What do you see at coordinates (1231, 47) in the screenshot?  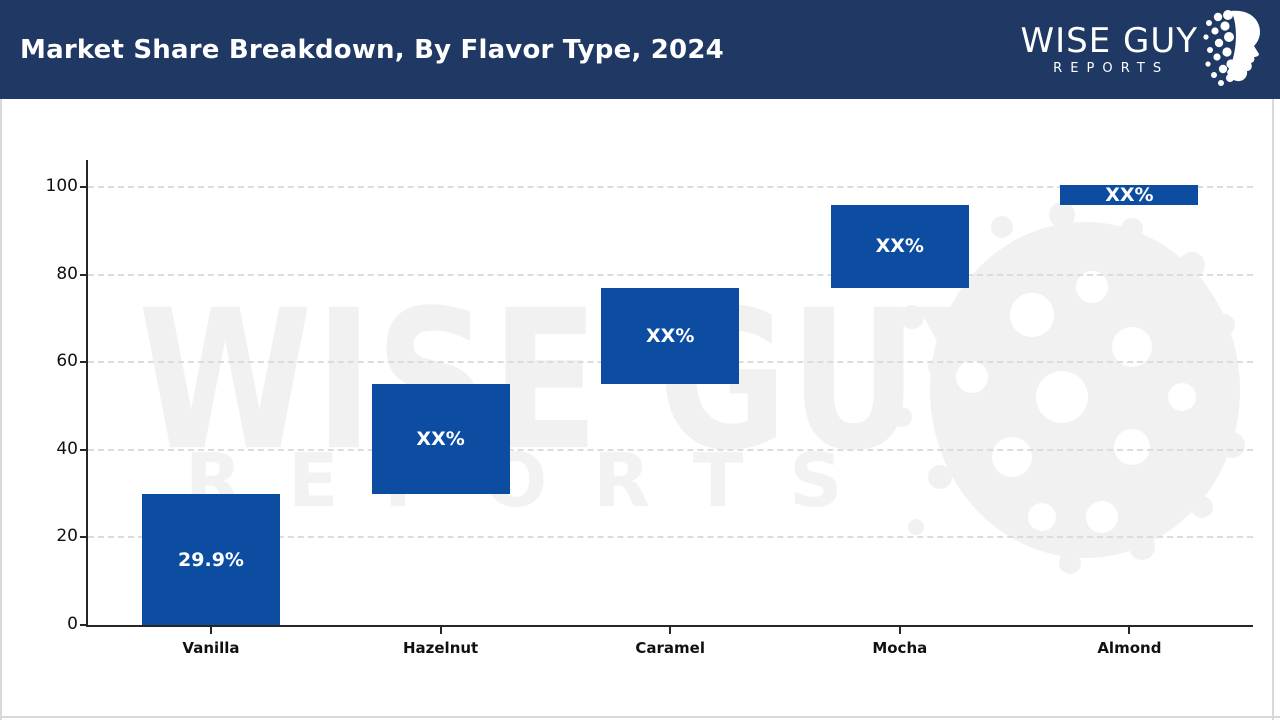 I see `logo-head-icon` at bounding box center [1231, 47].